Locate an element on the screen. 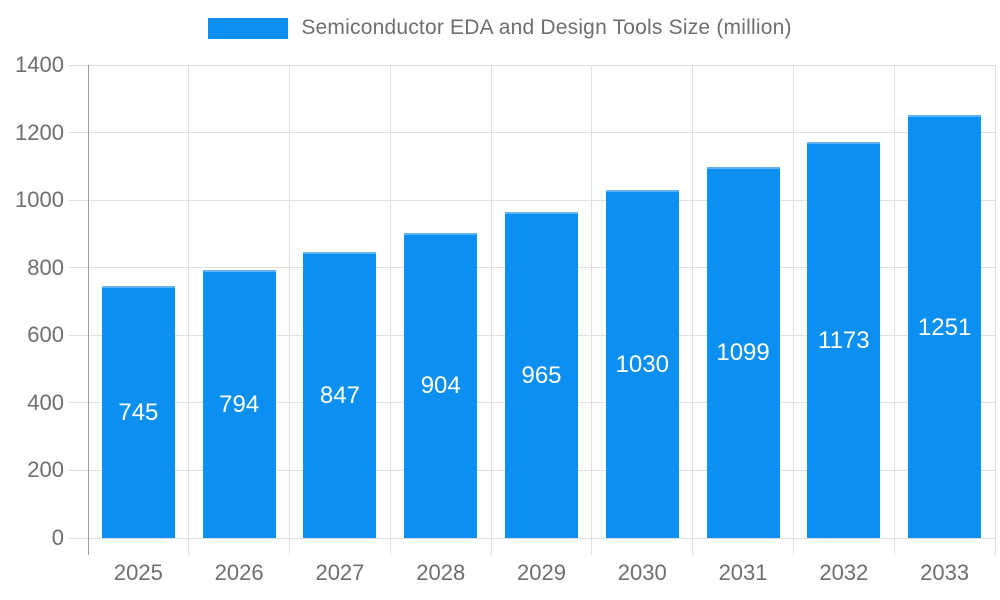 This screenshot has width=1000, height=600. bar-value-label: 1099 is located at coordinates (743, 353).